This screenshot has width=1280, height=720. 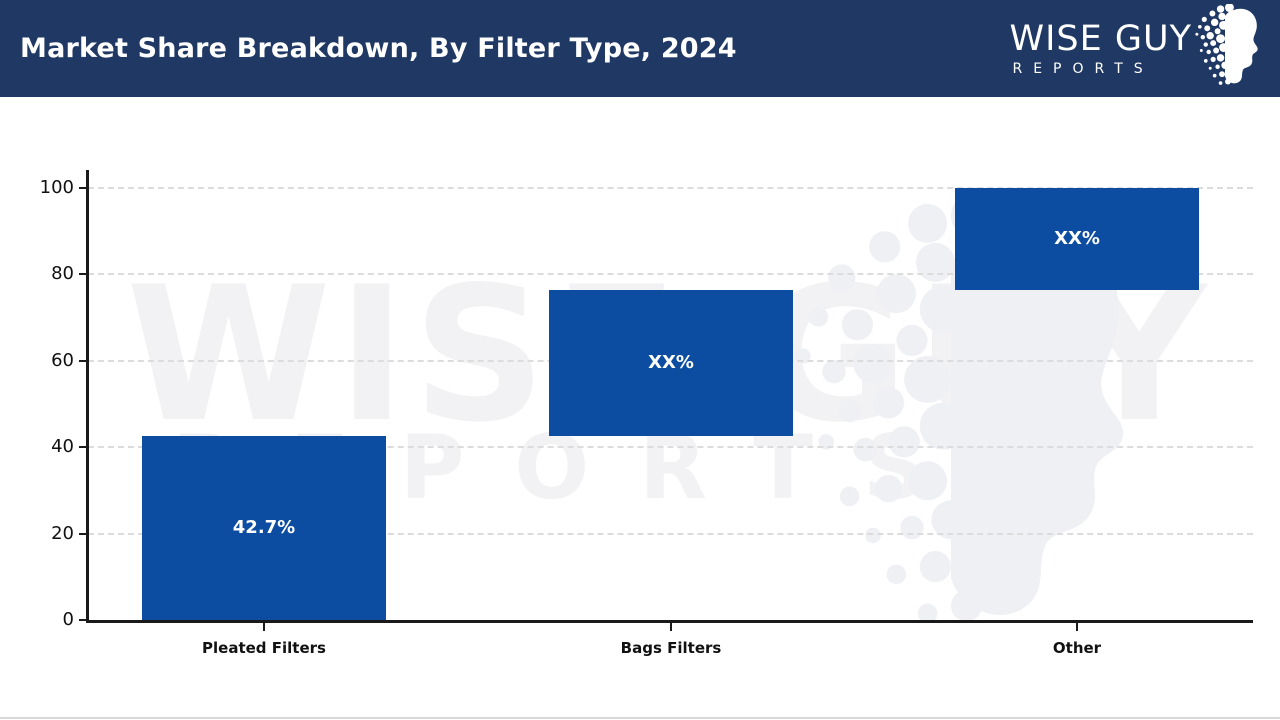 I want to click on wise-guy-reports-logo: WISE GUY REPORTS, so click(x=1135, y=48).